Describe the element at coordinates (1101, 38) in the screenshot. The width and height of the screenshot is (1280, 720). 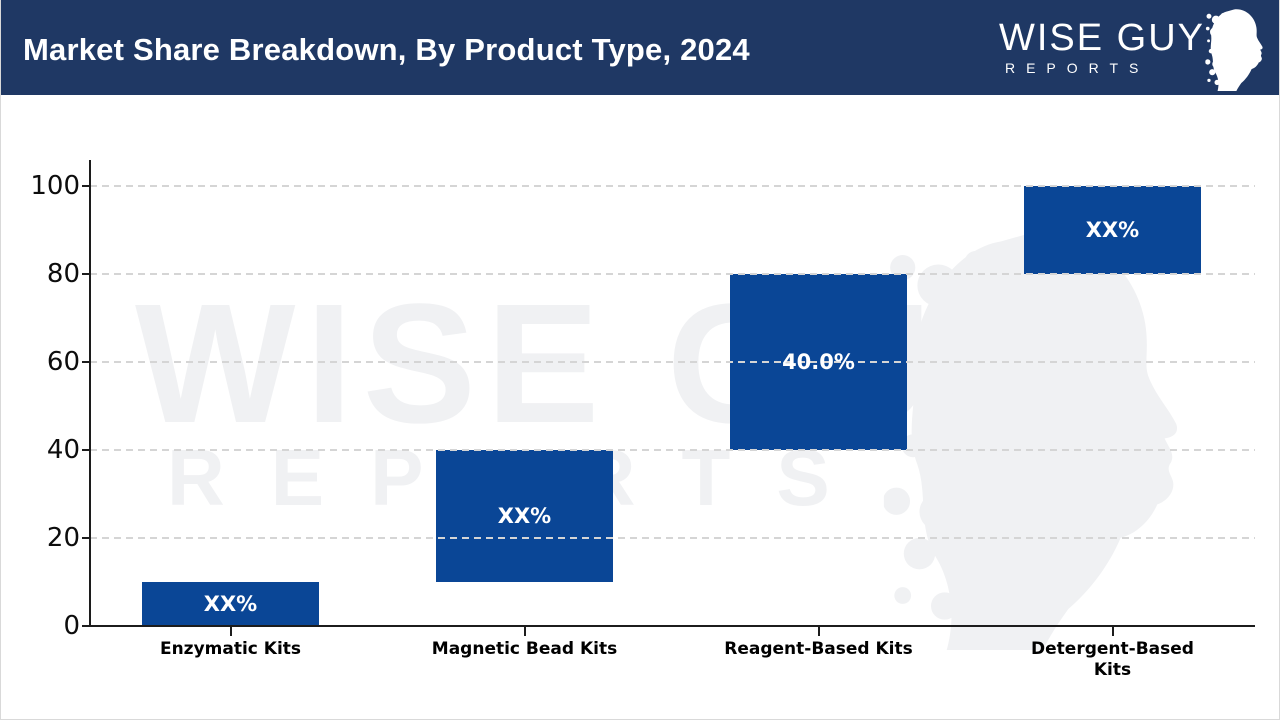
I see `brand-name: WISE GUY` at that location.